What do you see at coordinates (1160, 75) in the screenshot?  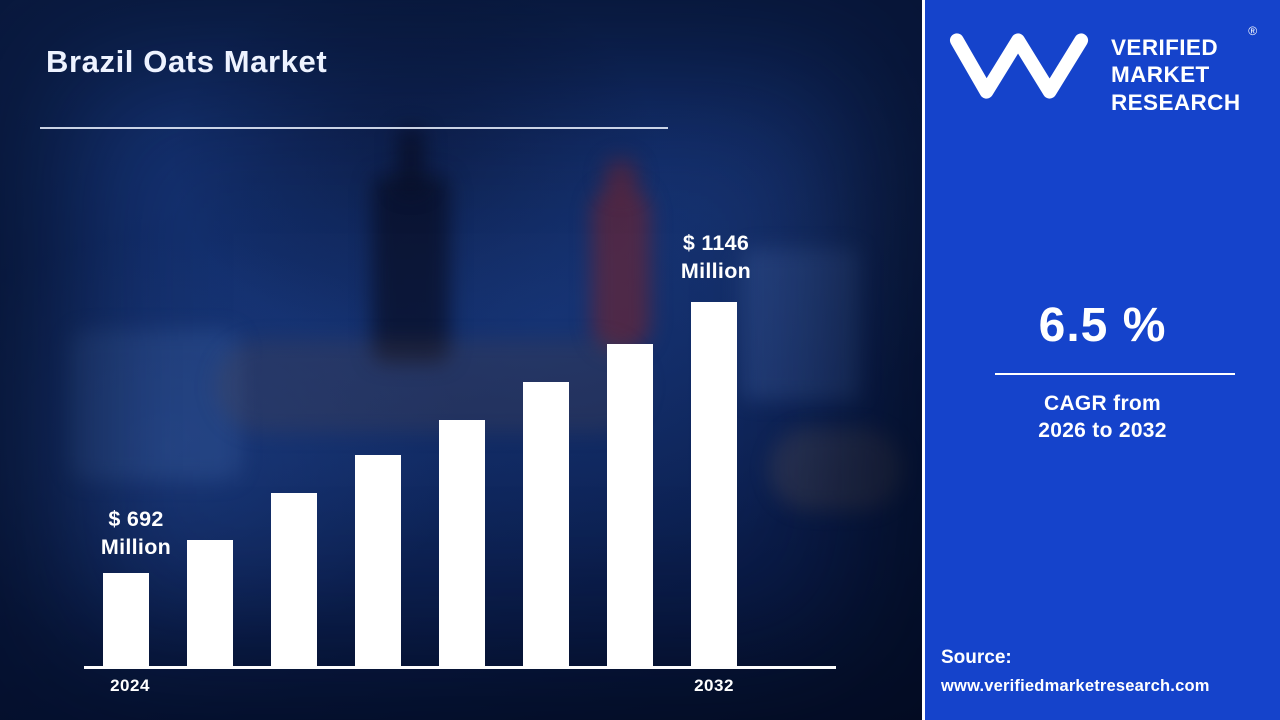 I see `brand-line-market: MARKET` at bounding box center [1160, 75].